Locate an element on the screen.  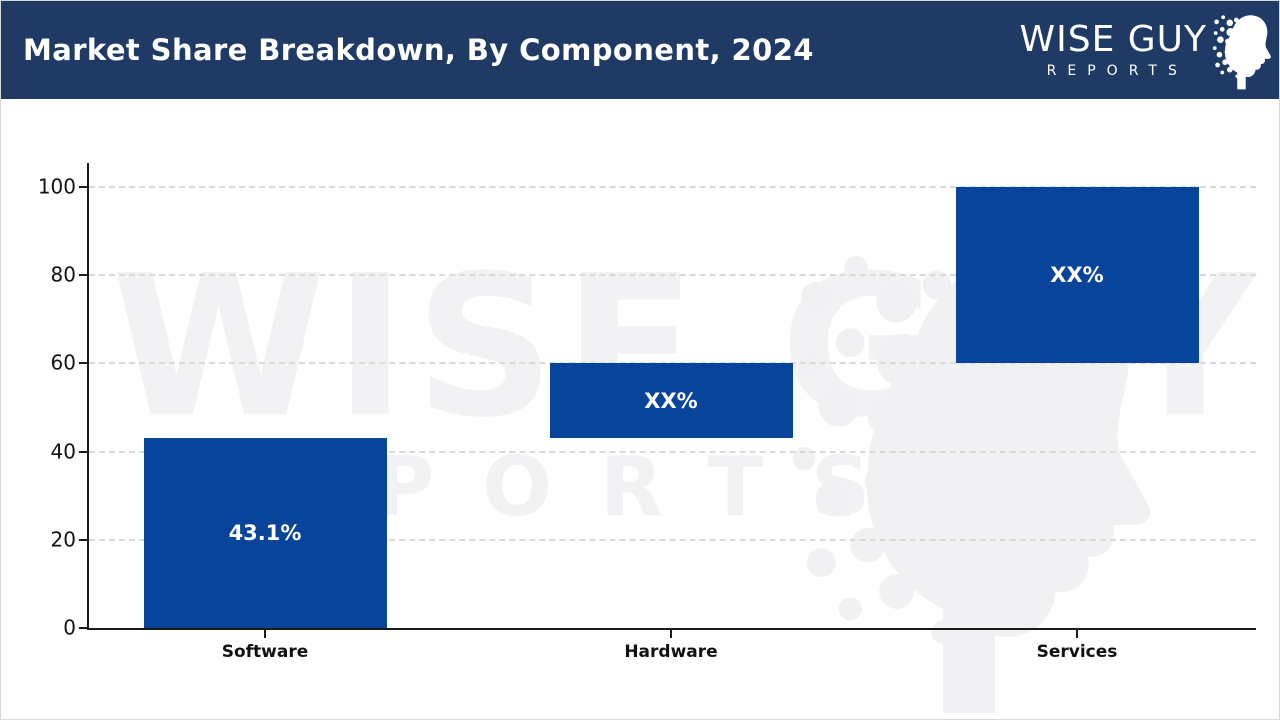
bar-value-label: 43.1% is located at coordinates (265, 532).